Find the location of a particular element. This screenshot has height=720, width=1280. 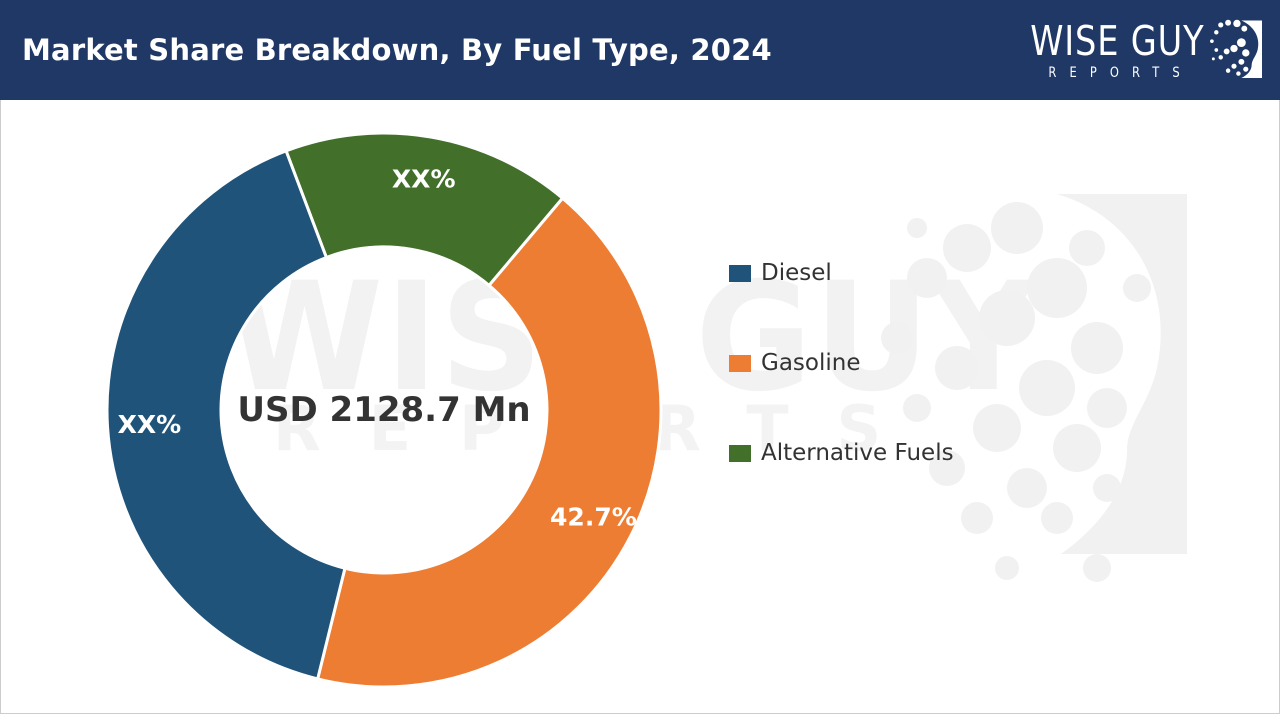

legend: Diesel Gasoline Alternative Fuels is located at coordinates (841, 394).